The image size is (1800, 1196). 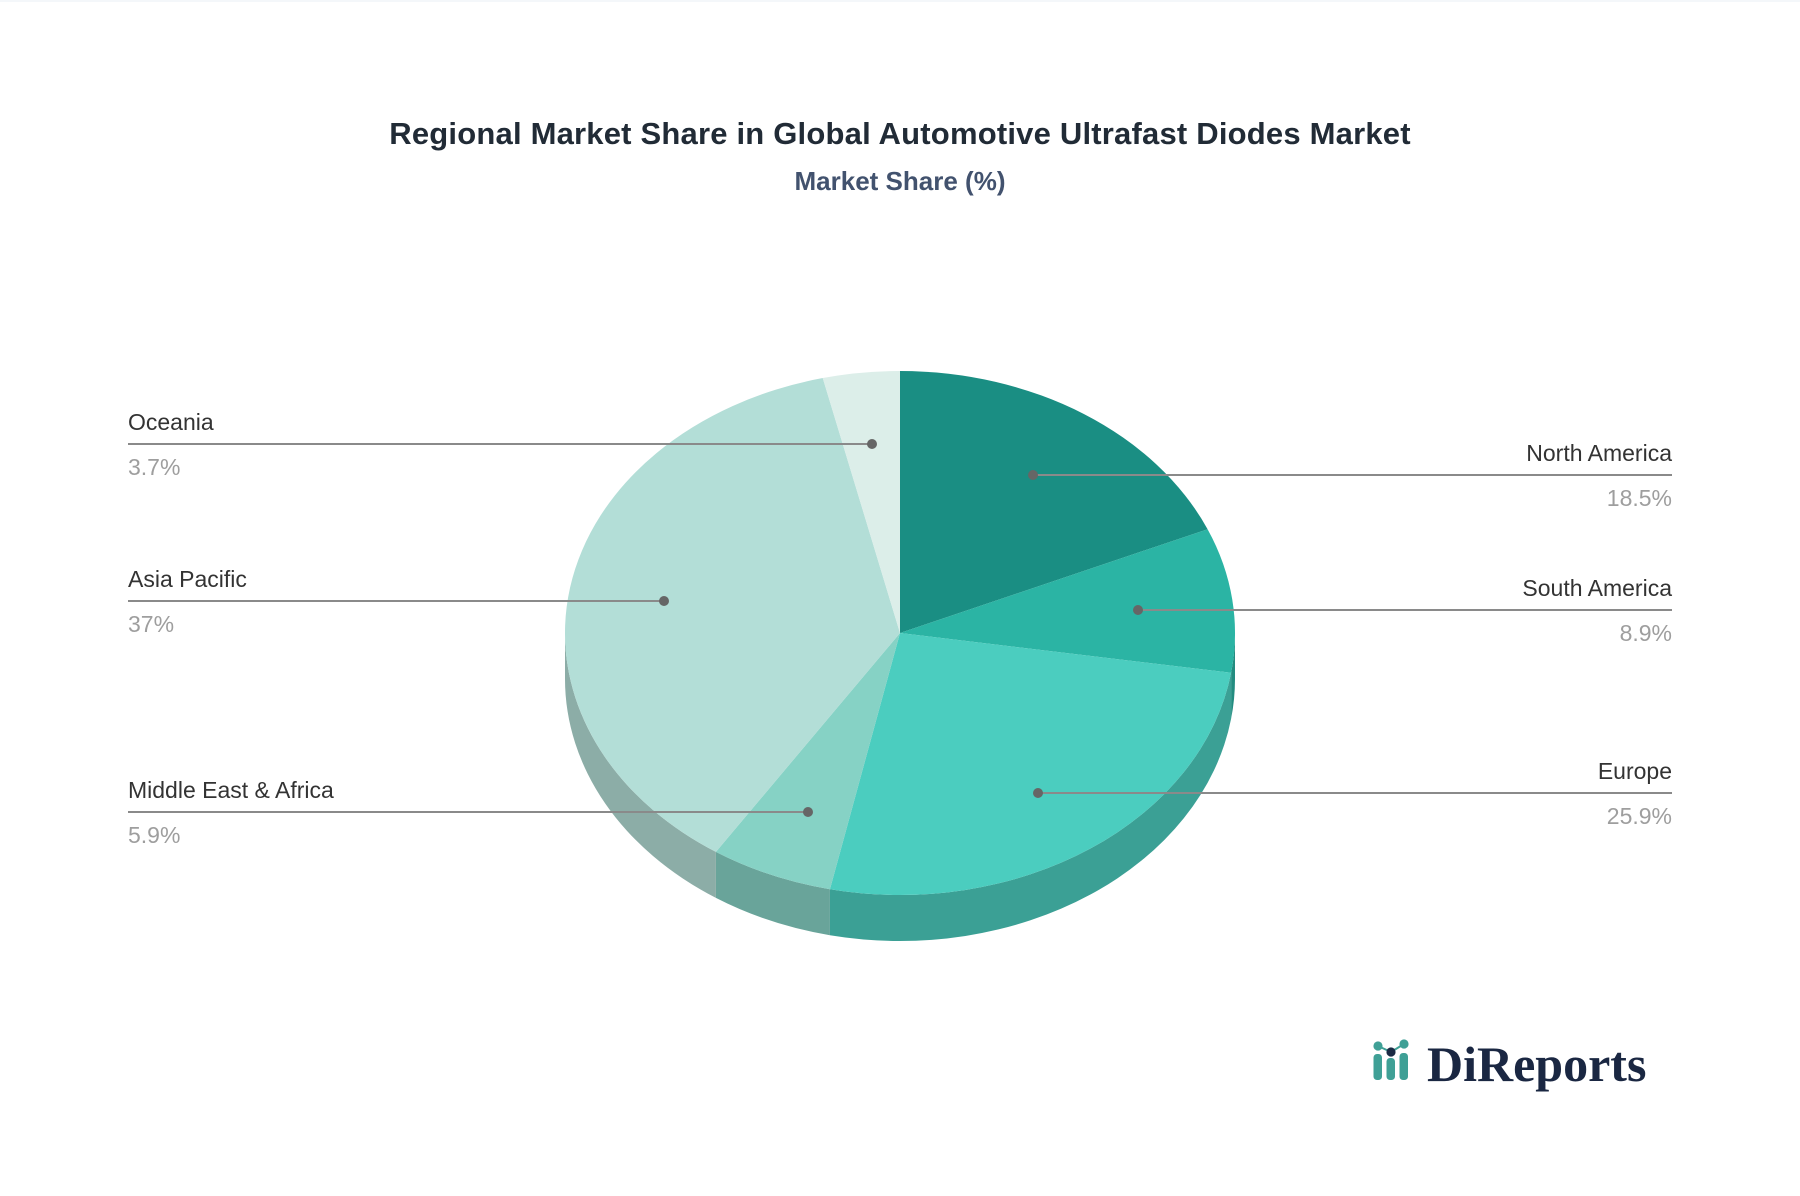 I want to click on direports-logo-text: DiReports, so click(x=1537, y=1064).